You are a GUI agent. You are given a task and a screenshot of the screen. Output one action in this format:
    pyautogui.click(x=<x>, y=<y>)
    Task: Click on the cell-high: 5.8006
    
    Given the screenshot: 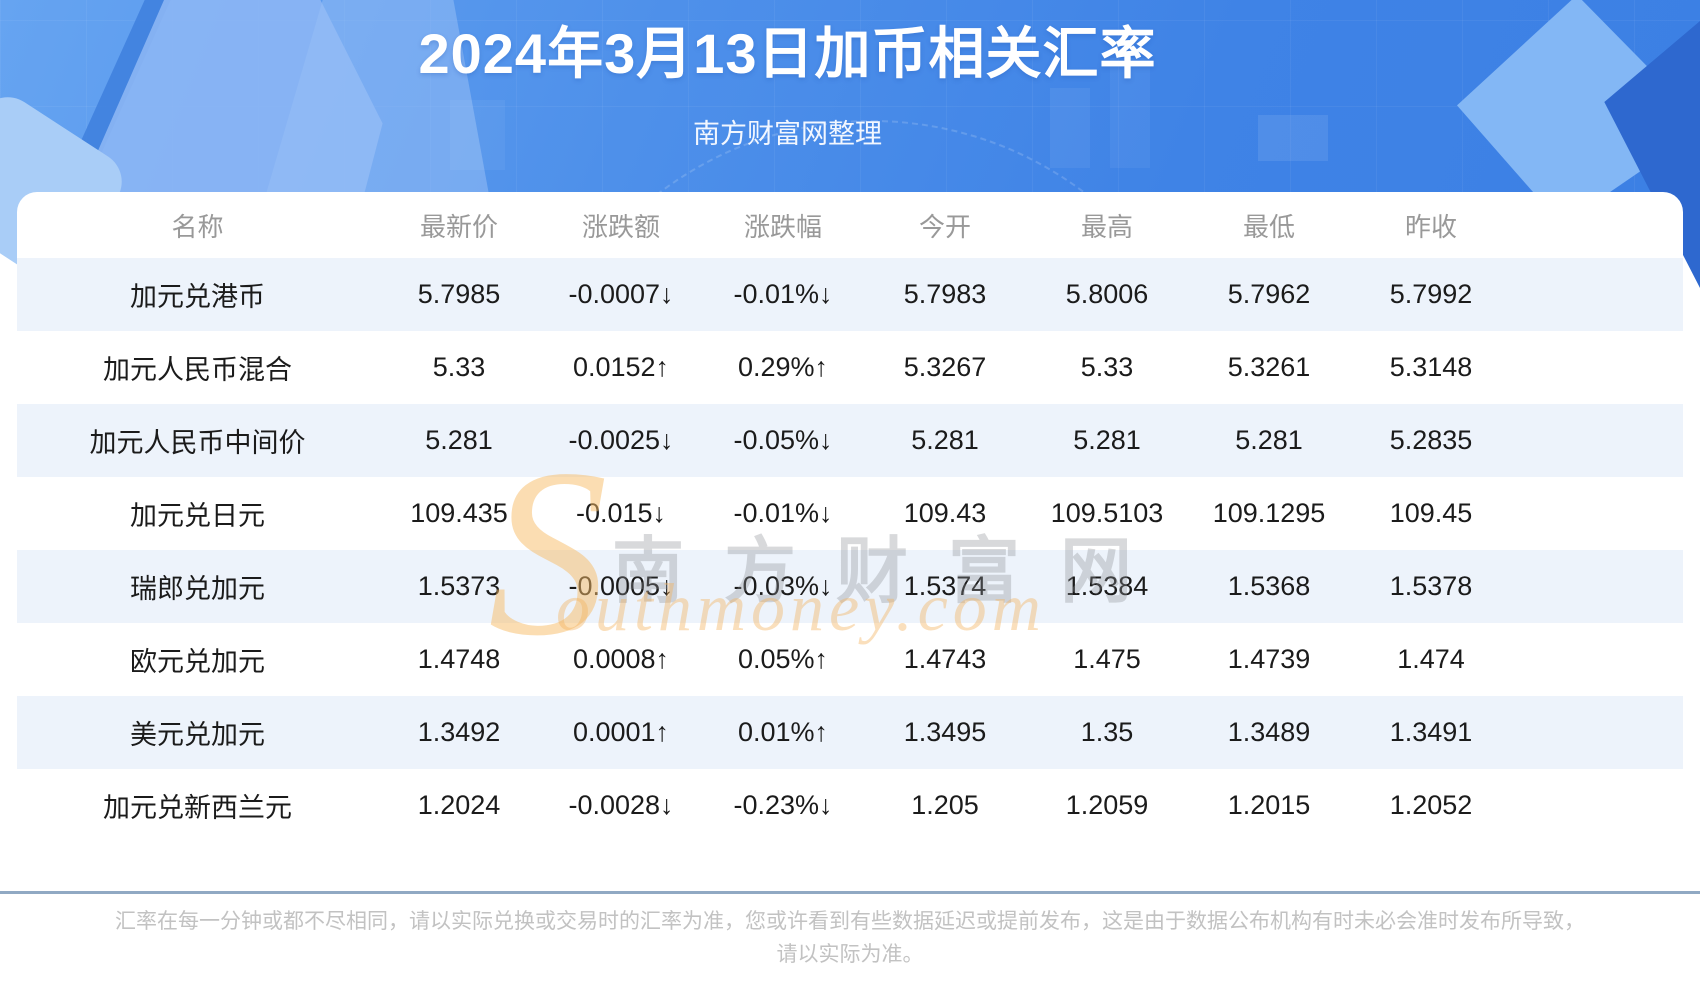 What is the action you would take?
    pyautogui.click(x=1107, y=294)
    